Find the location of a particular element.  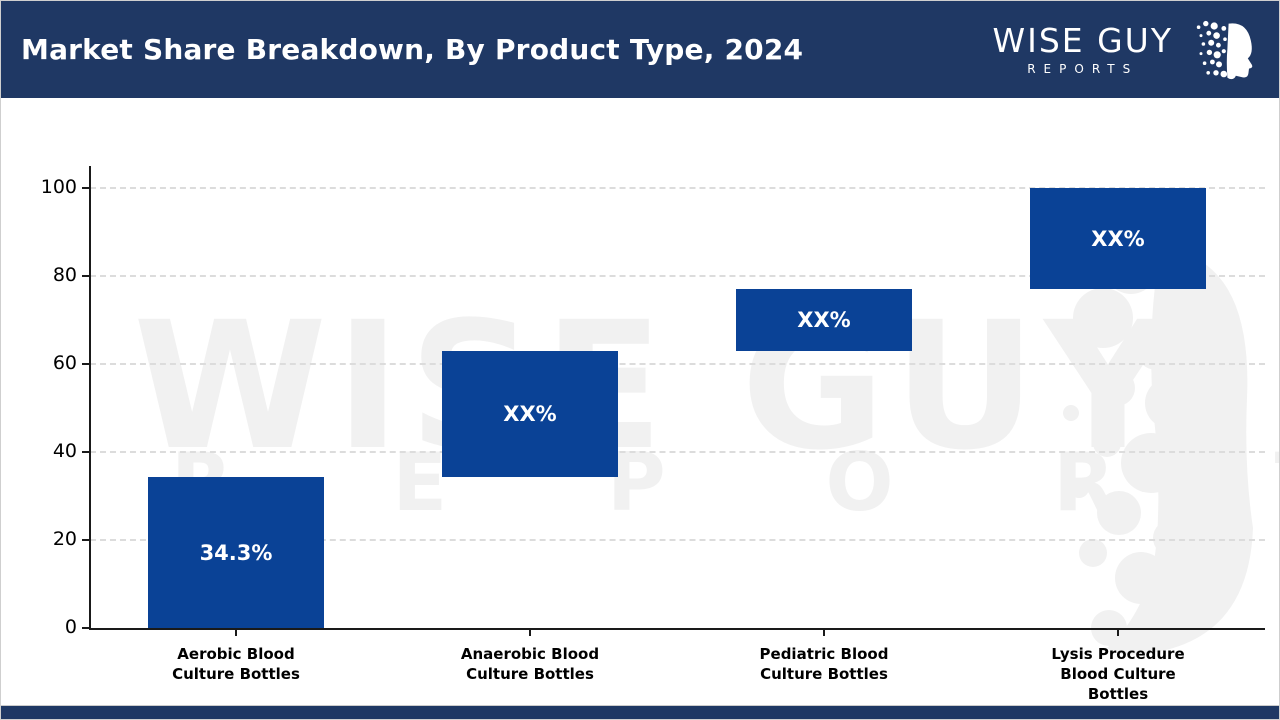

y-axis-tick-label: 20 is located at coordinates (64, 539).